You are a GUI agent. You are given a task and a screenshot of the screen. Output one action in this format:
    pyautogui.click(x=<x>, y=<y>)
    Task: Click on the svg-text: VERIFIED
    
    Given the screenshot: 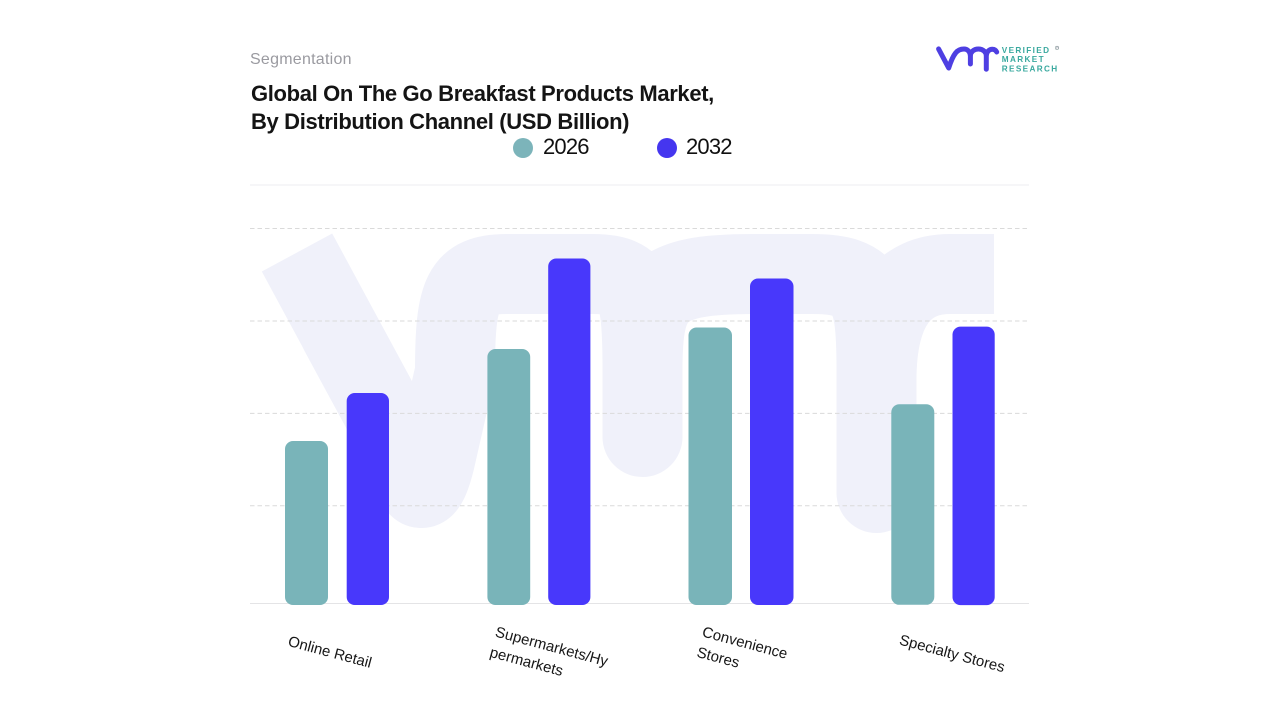 What is the action you would take?
    pyautogui.click(x=1026, y=50)
    